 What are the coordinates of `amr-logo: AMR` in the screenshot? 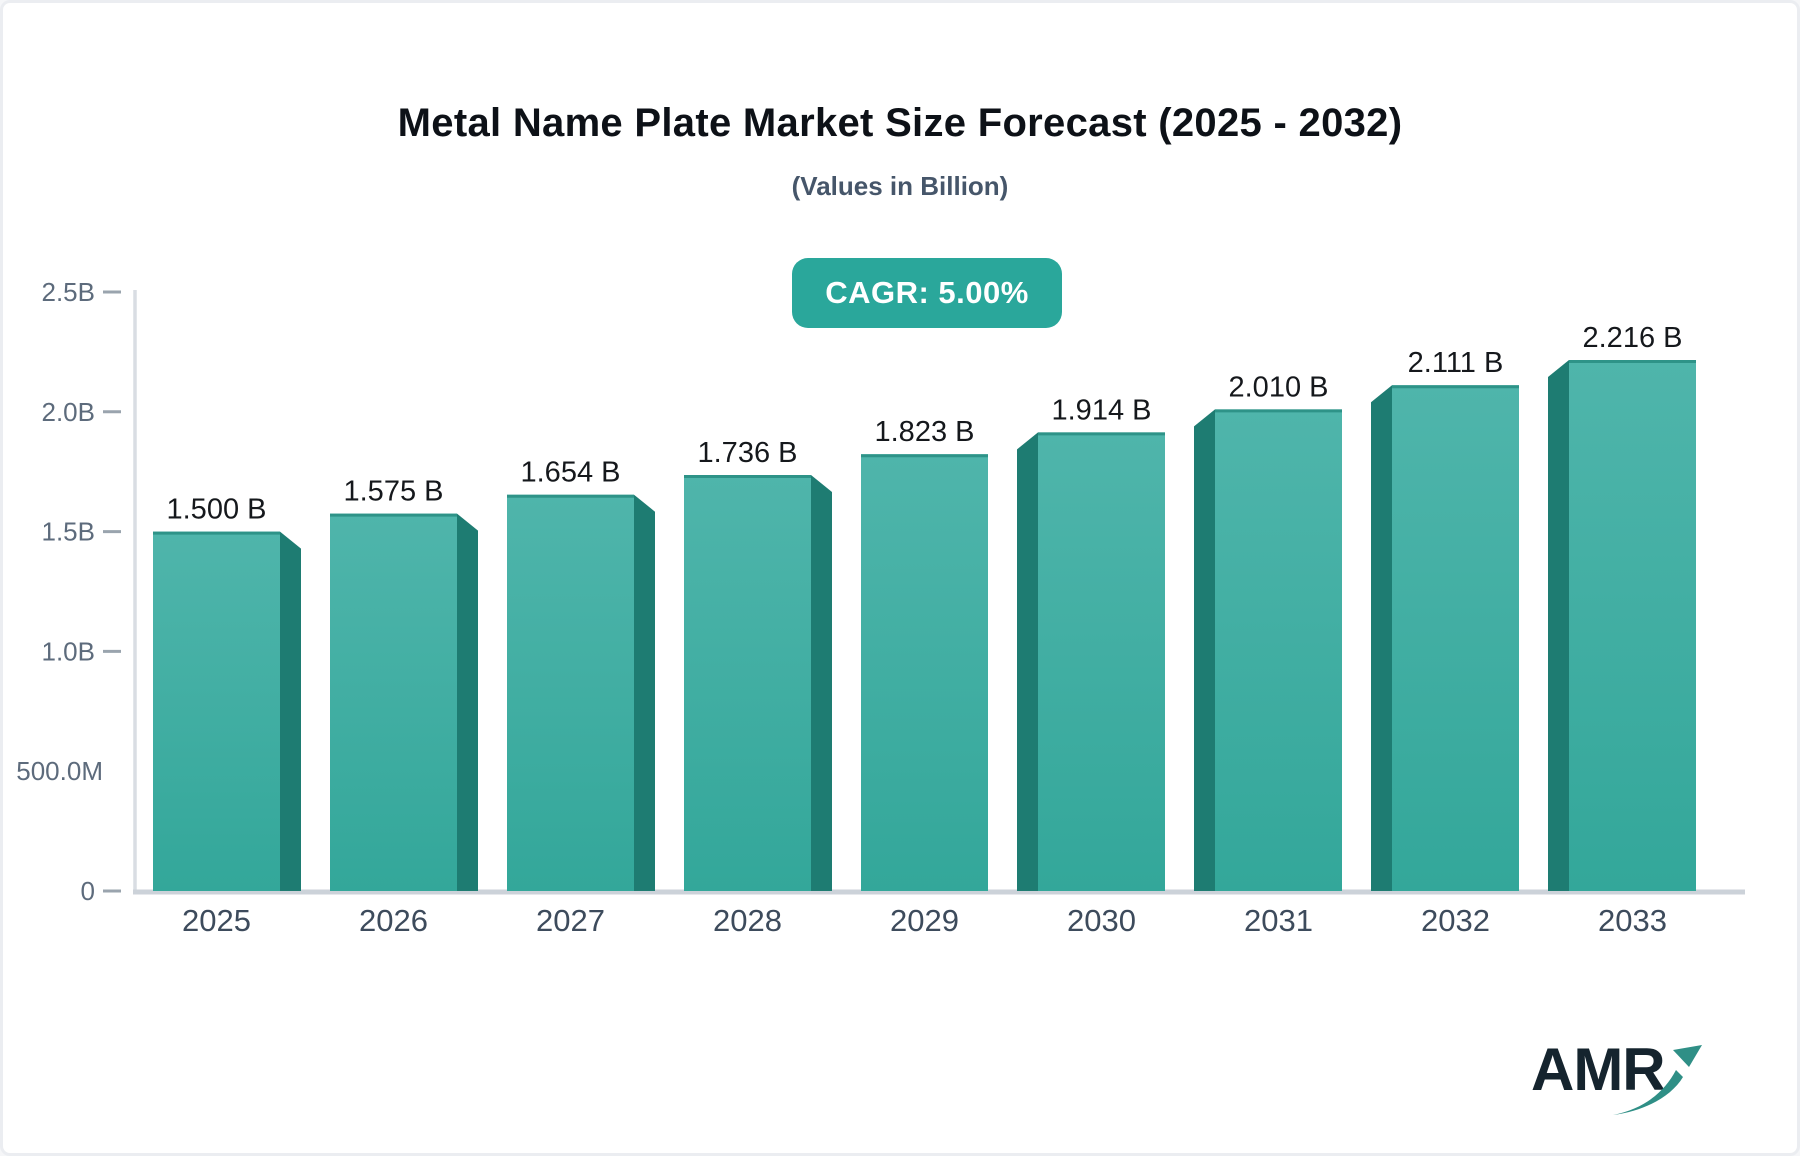 It's located at (1636, 1082).